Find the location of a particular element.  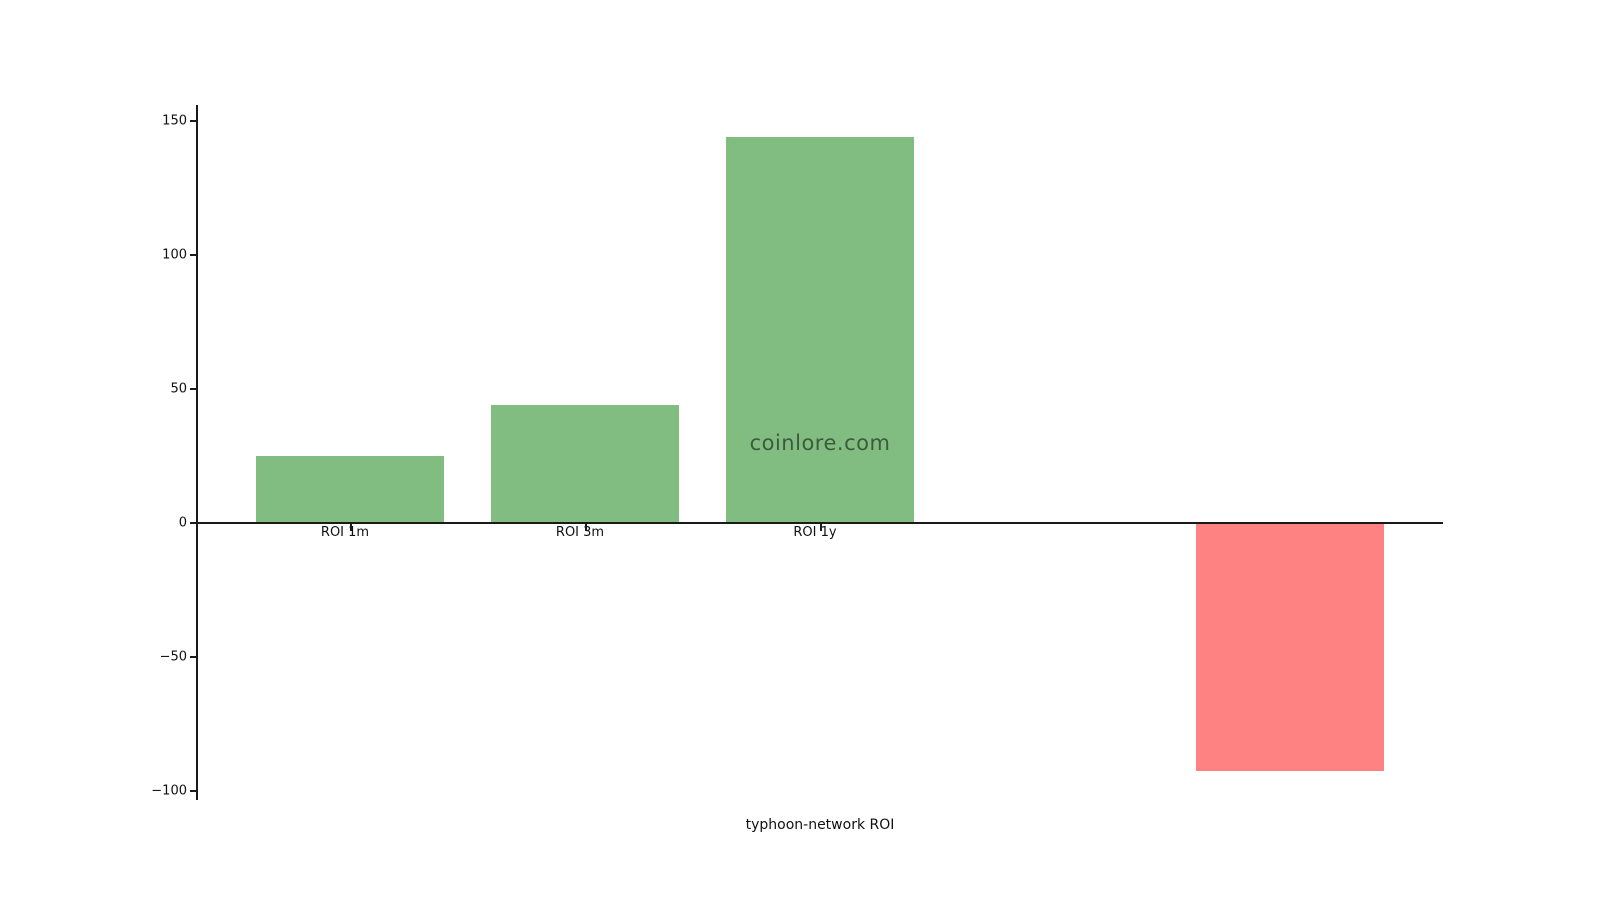

y-tick-label: 150 is located at coordinates (174, 121).